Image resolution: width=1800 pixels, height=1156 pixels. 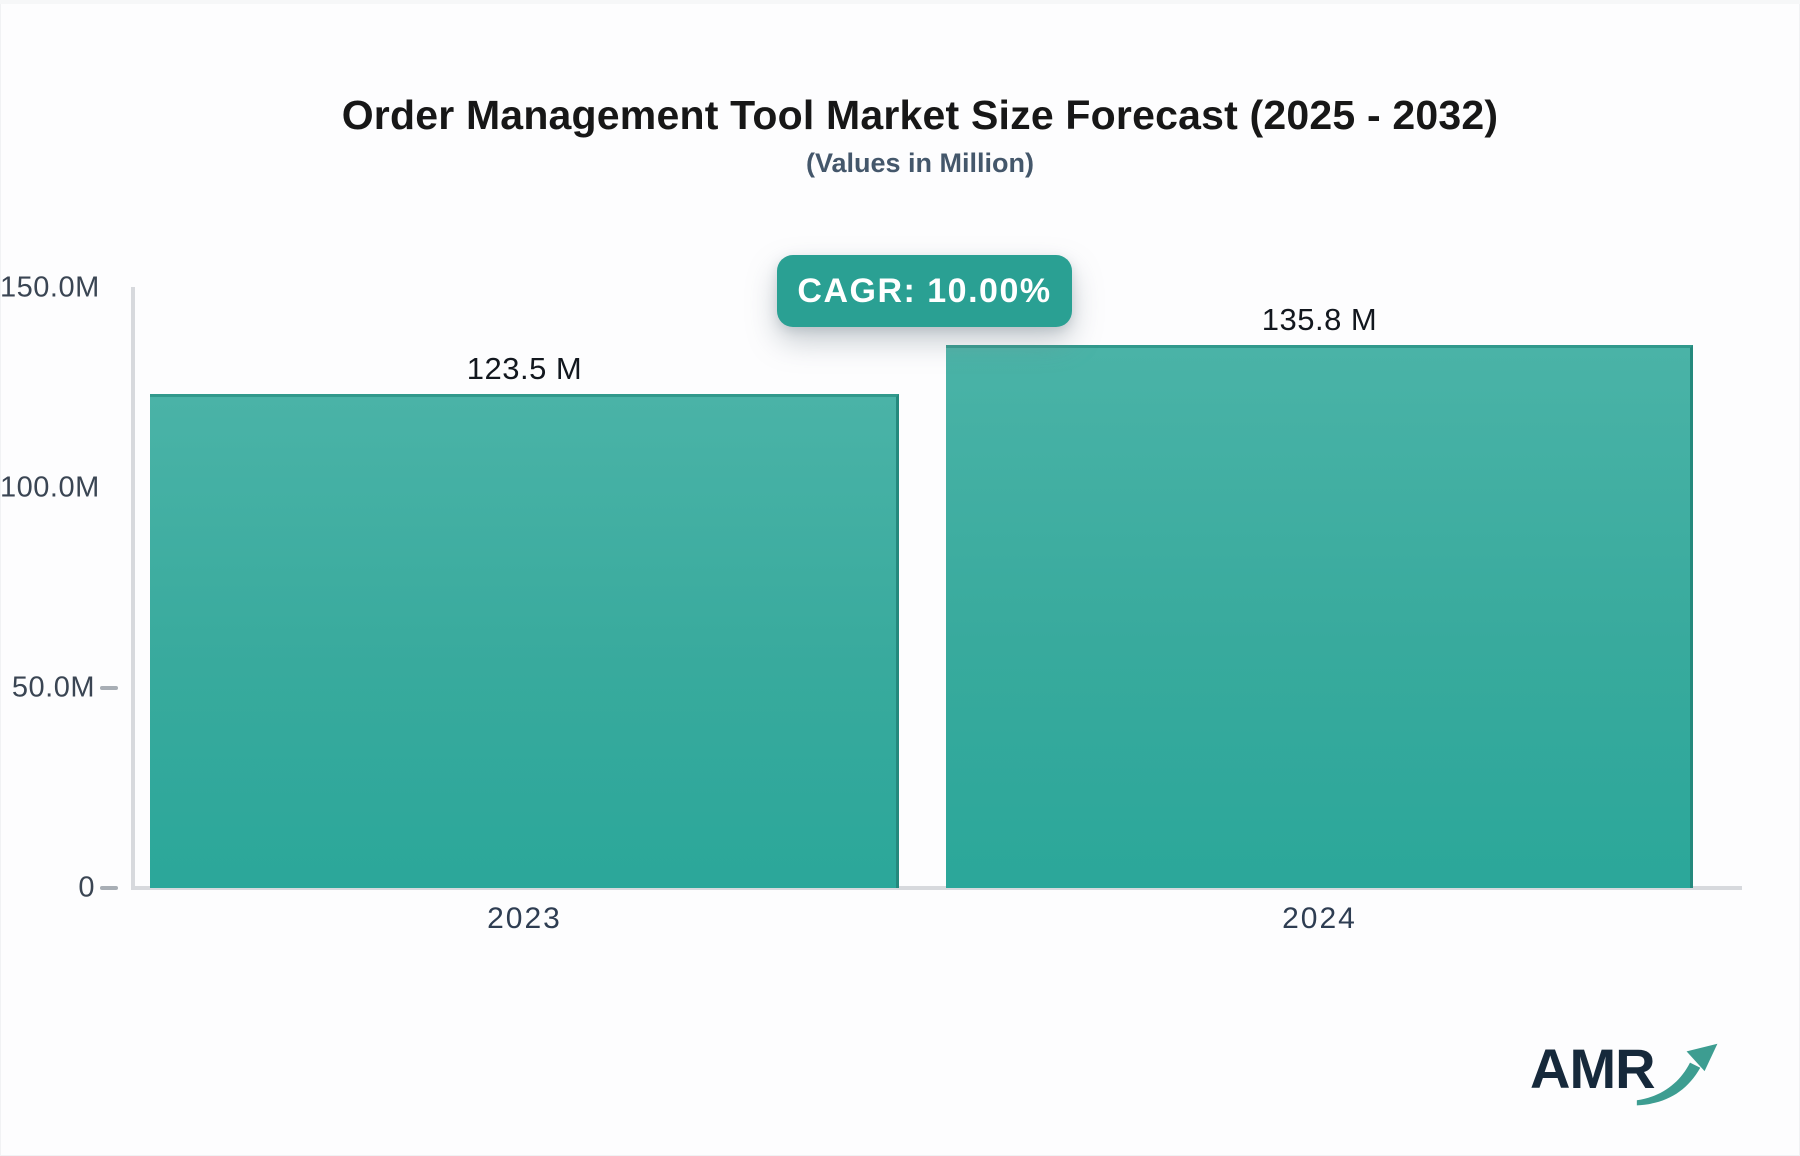 What do you see at coordinates (133, 587) in the screenshot?
I see `y-axis-line` at bounding box center [133, 587].